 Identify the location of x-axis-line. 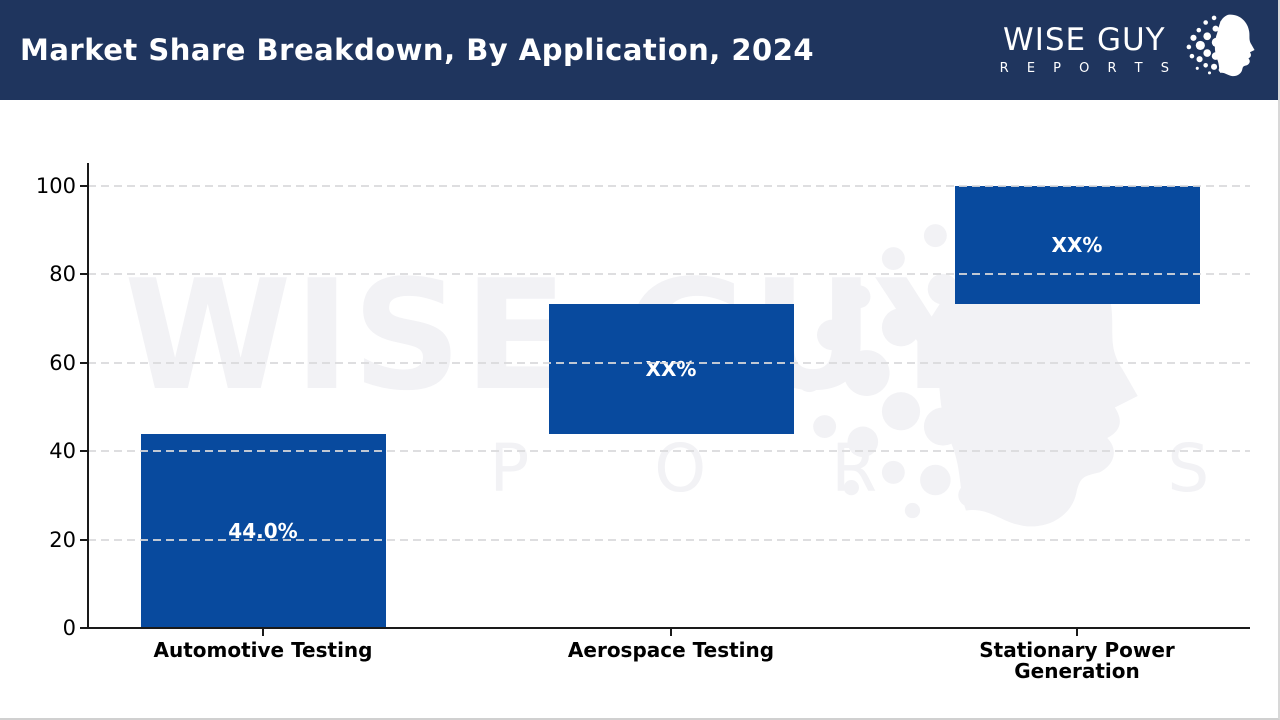
(668, 628).